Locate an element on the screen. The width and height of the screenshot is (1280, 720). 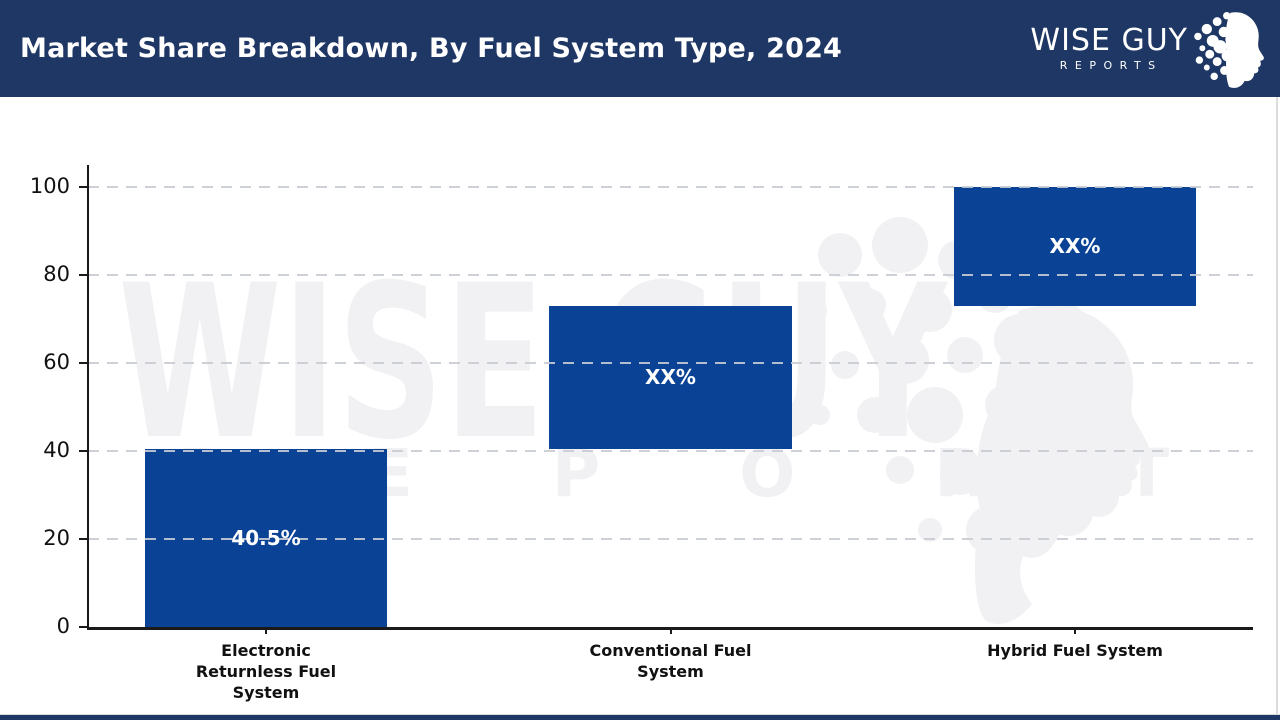
x-category-label: Hybrid Fuel System is located at coordinates (1075, 650).